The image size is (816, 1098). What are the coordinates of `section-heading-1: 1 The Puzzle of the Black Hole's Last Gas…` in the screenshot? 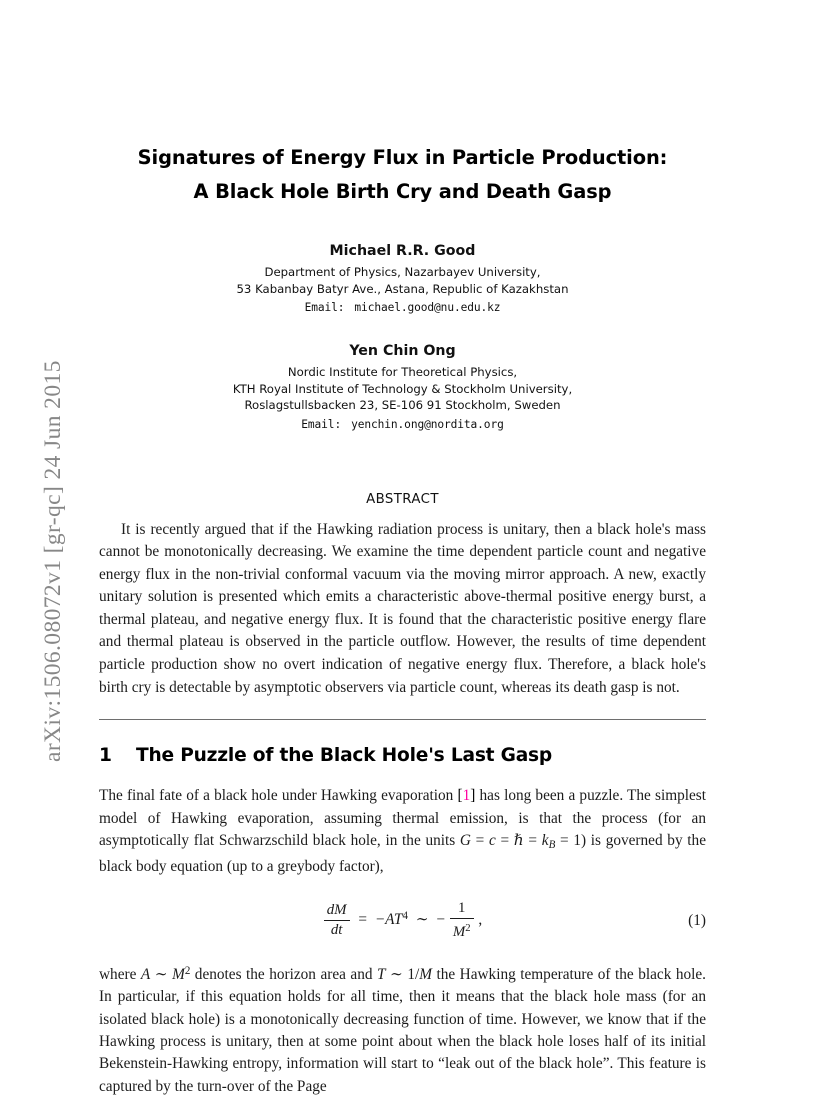 It's located at (402, 756).